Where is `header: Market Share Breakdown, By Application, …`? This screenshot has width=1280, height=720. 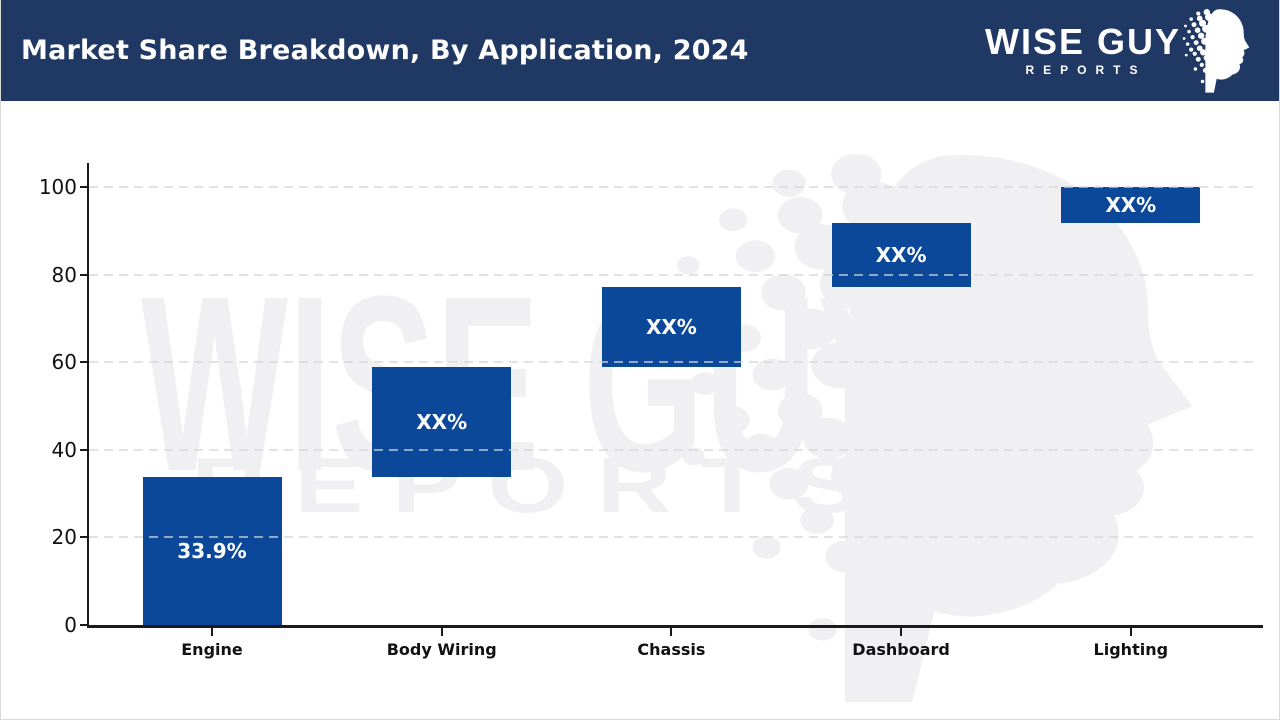 header: Market Share Breakdown, By Application, … is located at coordinates (640, 50).